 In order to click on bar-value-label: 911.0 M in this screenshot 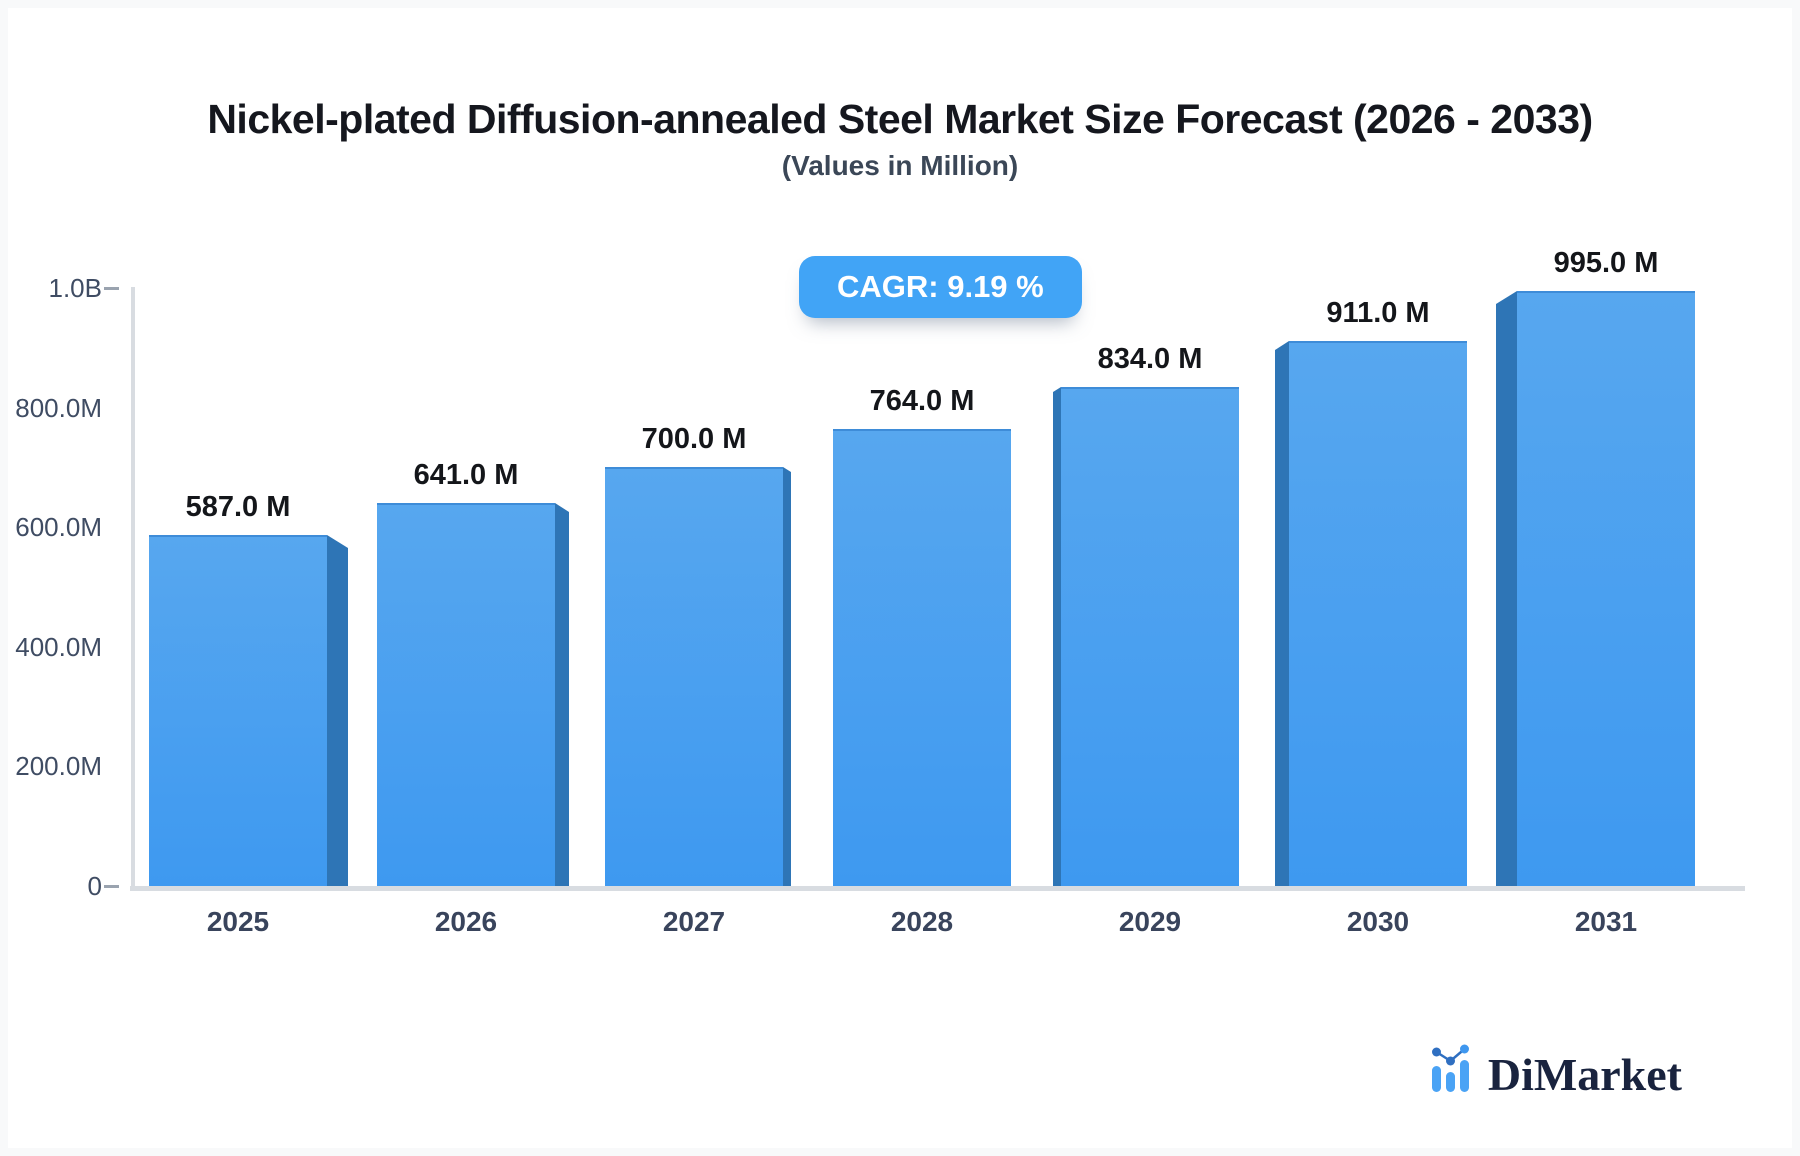, I will do `click(1378, 313)`.